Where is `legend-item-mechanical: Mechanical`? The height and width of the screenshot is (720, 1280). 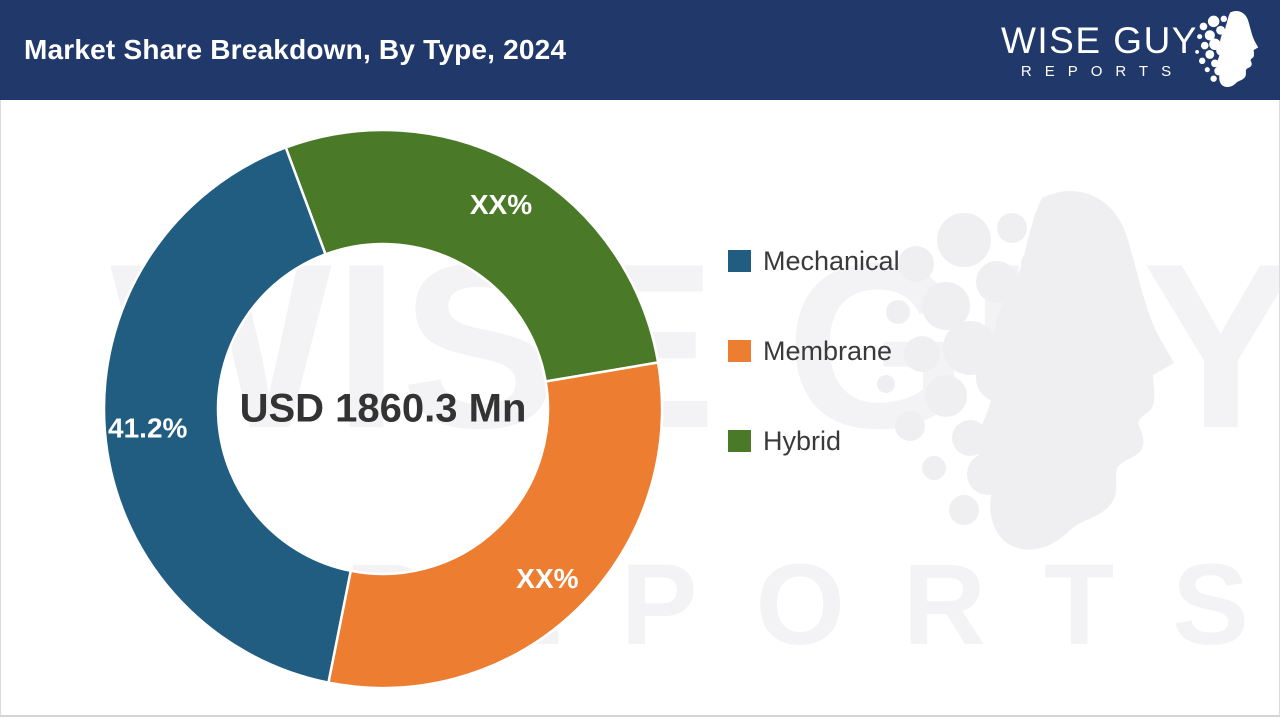 legend-item-mechanical: Mechanical is located at coordinates (814, 261).